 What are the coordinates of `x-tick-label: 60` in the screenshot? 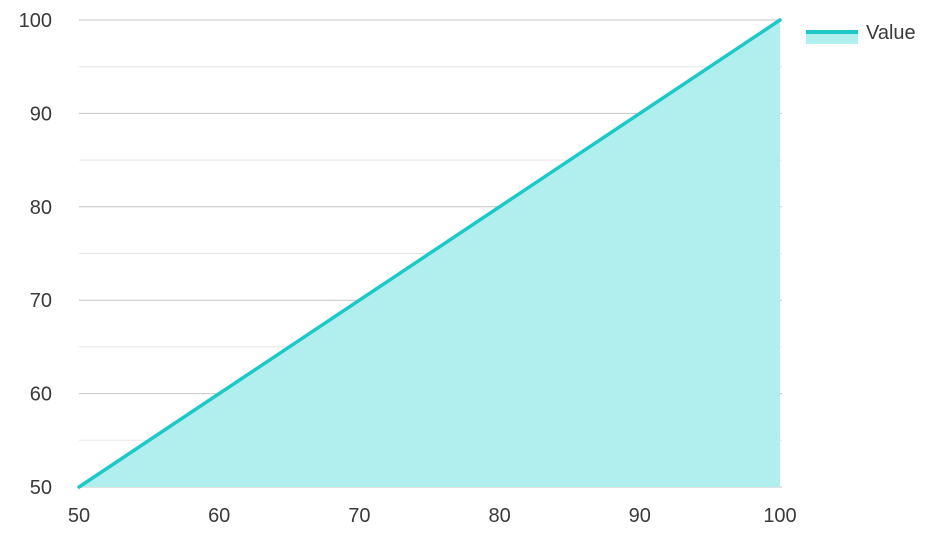 It's located at (219, 516).